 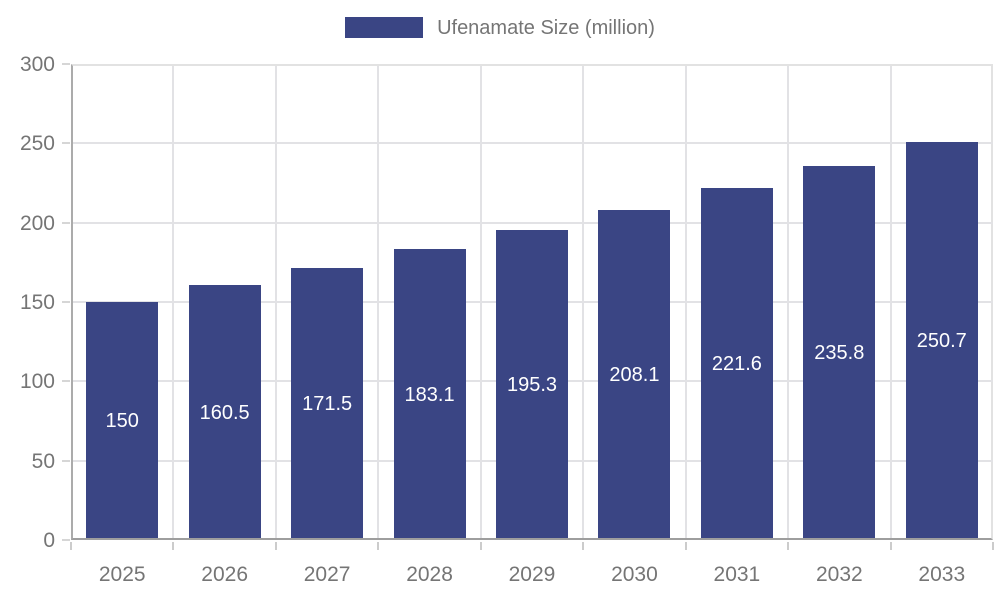 What do you see at coordinates (49, 540) in the screenshot?
I see `y-tick-label: 0` at bounding box center [49, 540].